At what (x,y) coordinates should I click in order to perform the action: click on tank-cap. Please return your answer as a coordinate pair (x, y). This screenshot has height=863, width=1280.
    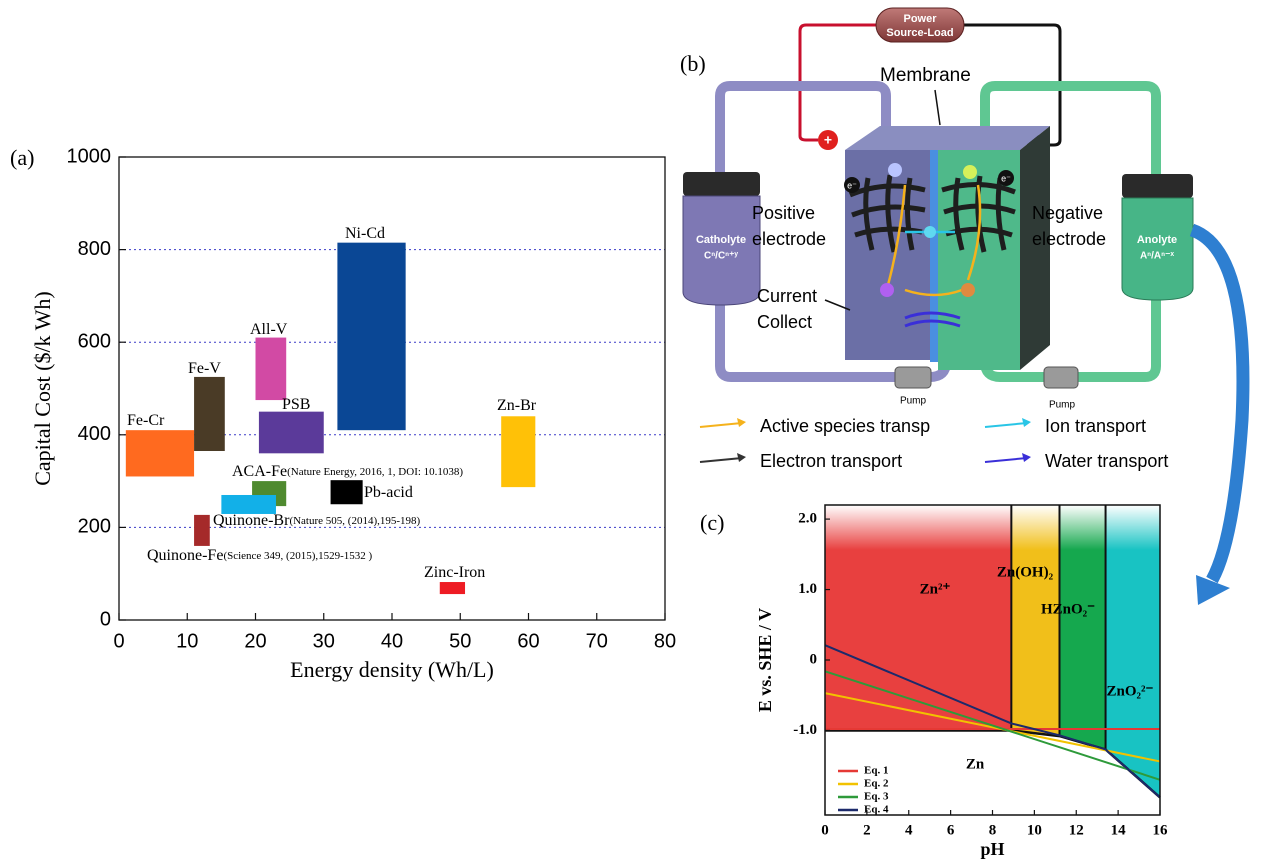
    Looking at the image, I should click on (1157, 186).